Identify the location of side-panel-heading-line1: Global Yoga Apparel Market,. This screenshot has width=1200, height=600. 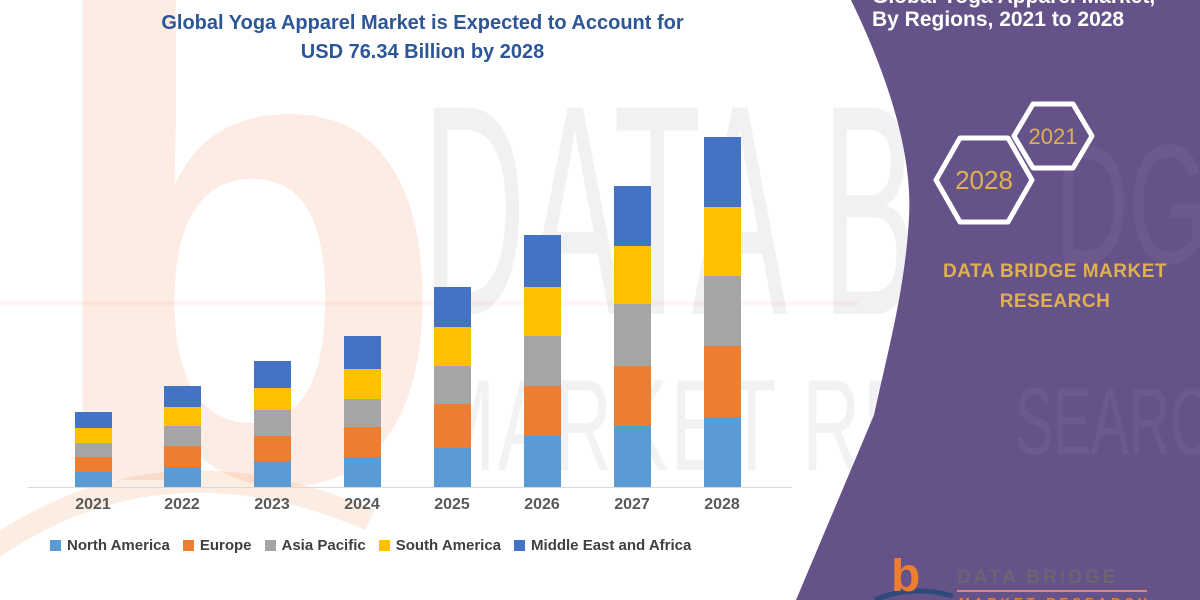
(1036, 4).